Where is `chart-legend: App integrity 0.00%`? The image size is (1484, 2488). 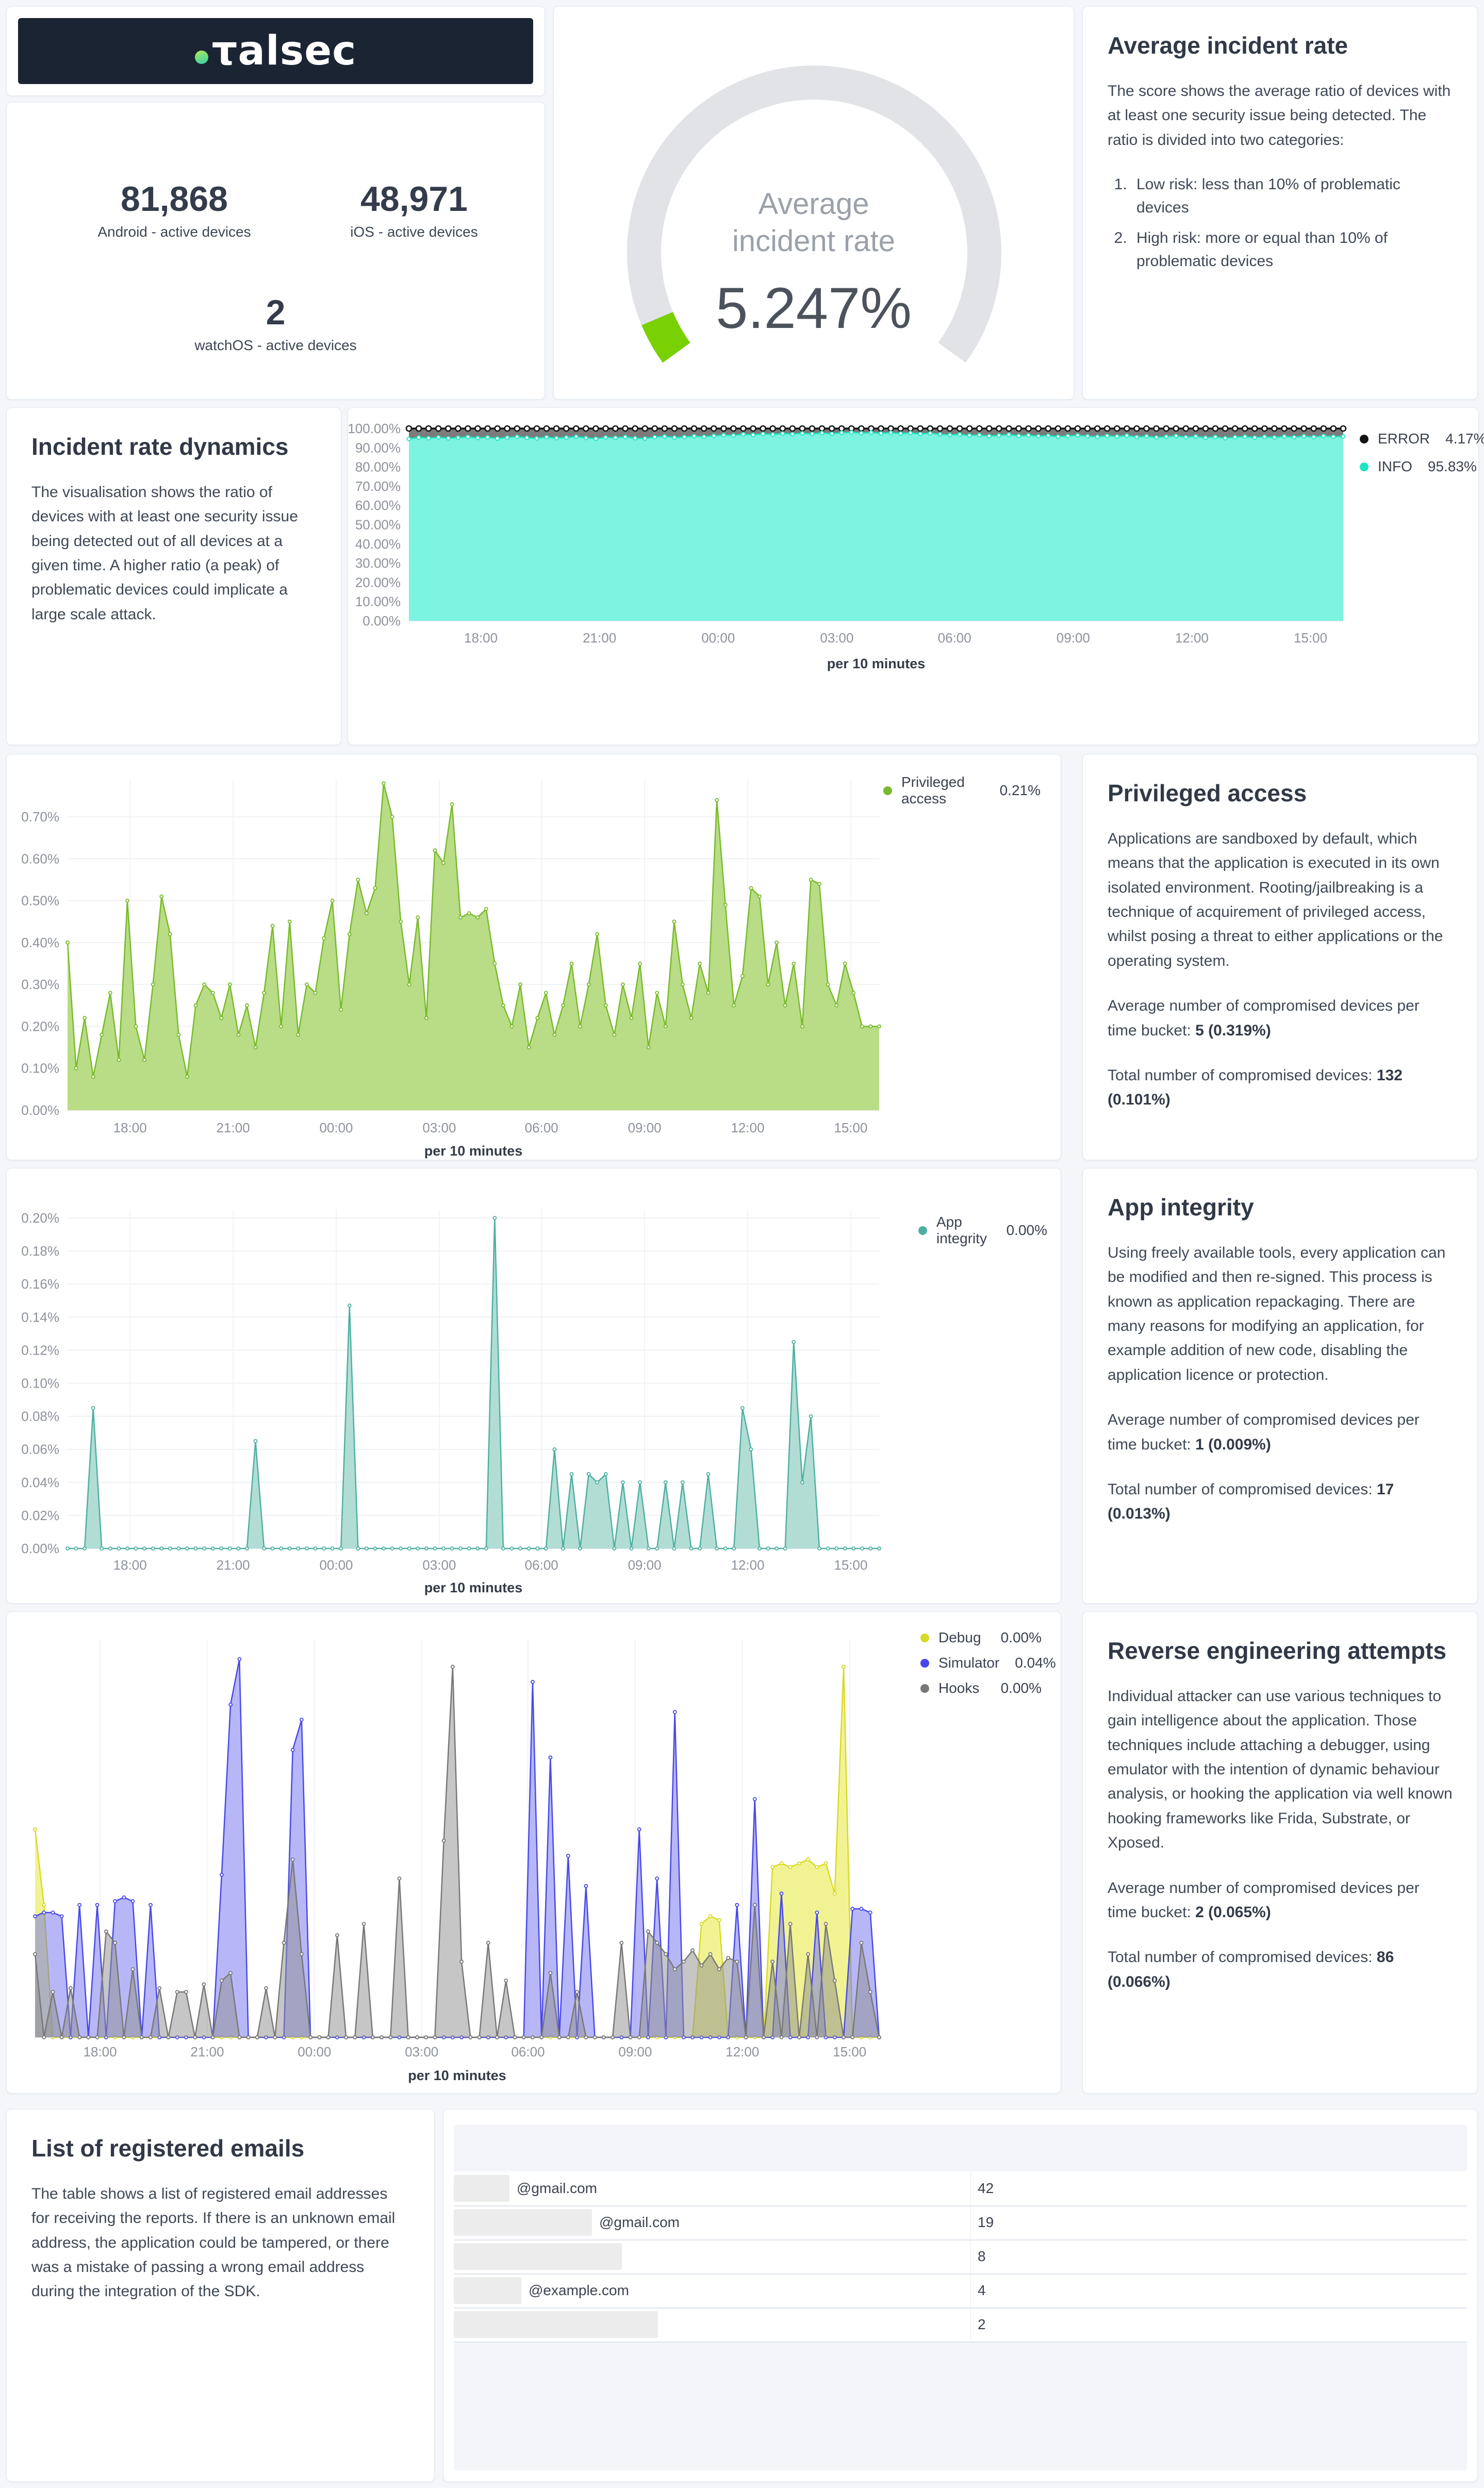
chart-legend: App integrity 0.00% is located at coordinates (982, 1230).